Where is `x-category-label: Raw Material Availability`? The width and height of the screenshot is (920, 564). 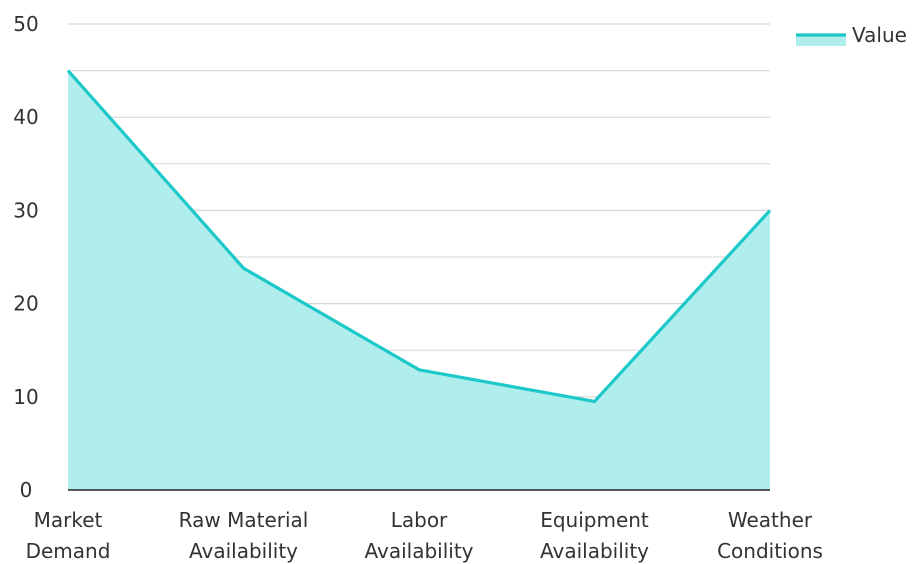
x-category-label: Raw Material Availability is located at coordinates (244, 535).